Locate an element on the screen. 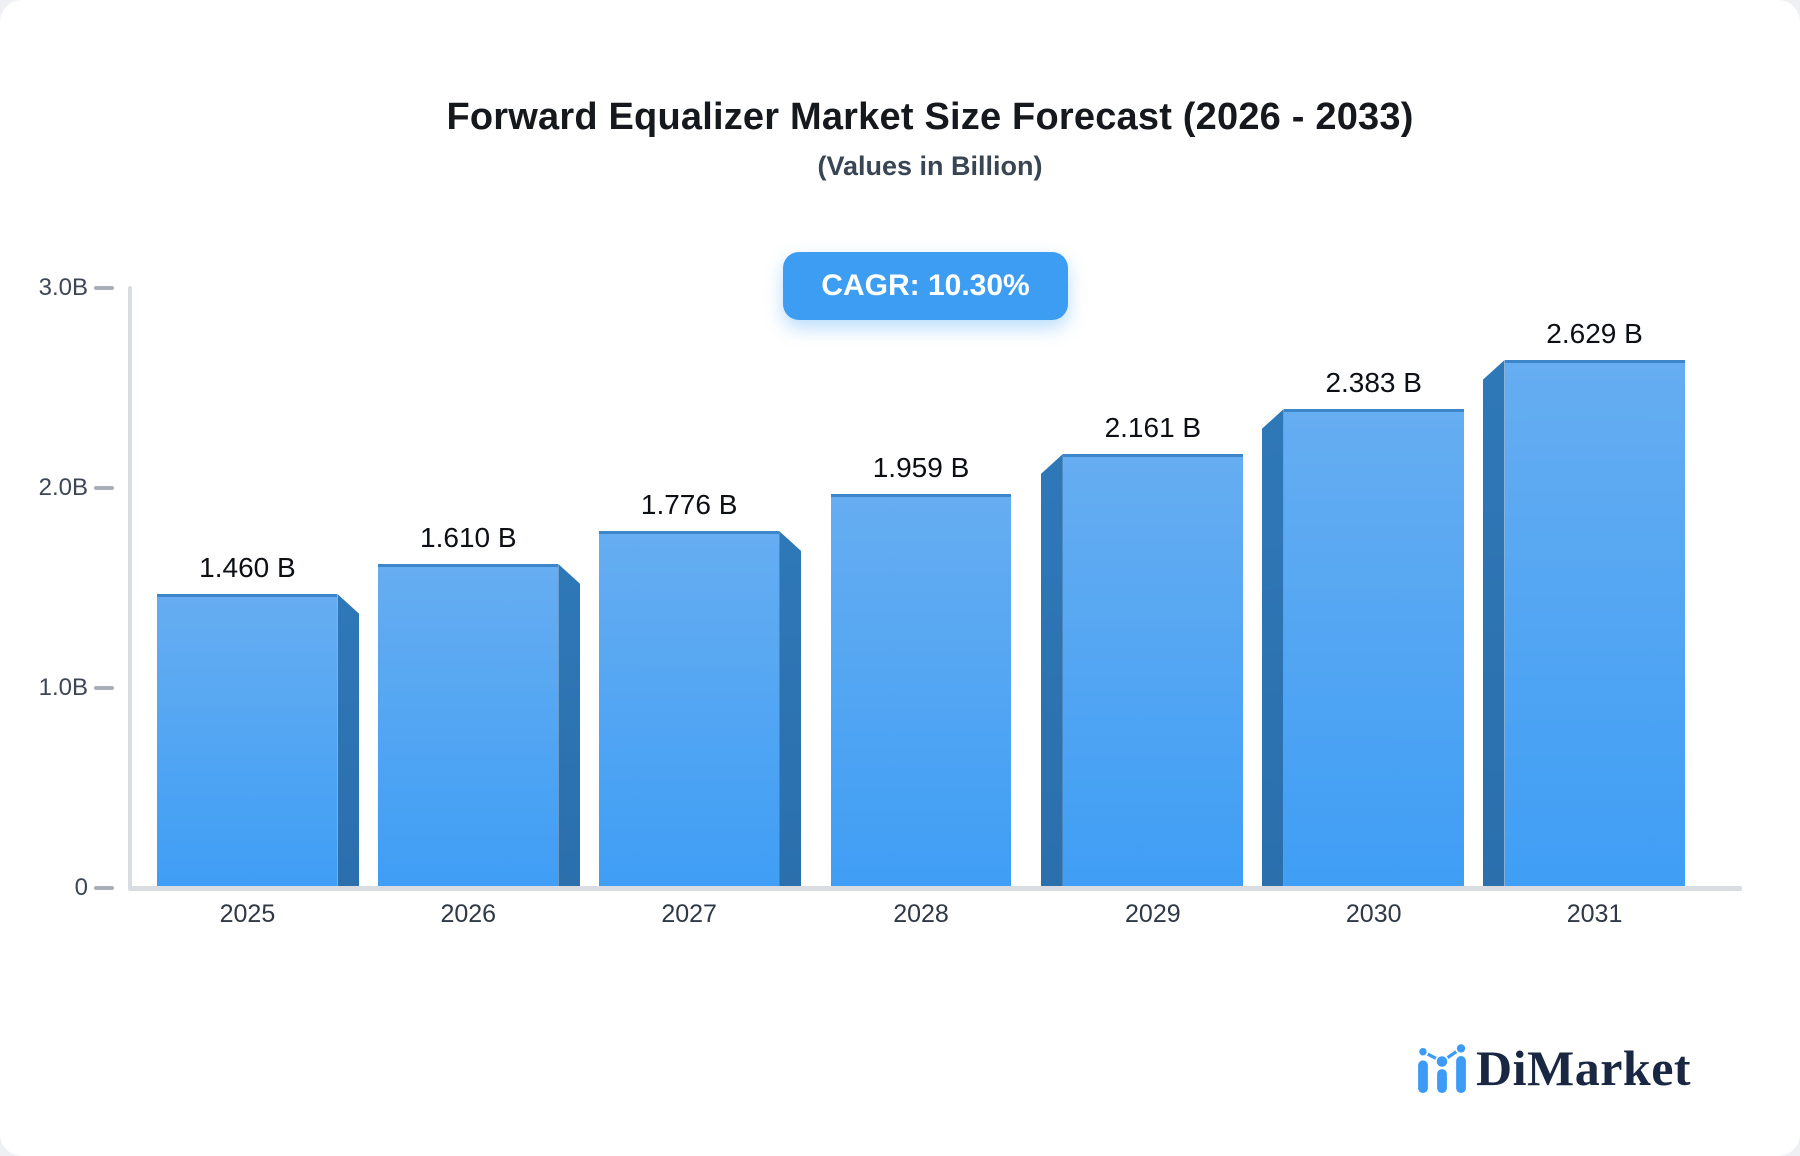 The image size is (1800, 1156). brand-name: DiMarket is located at coordinates (1584, 1068).